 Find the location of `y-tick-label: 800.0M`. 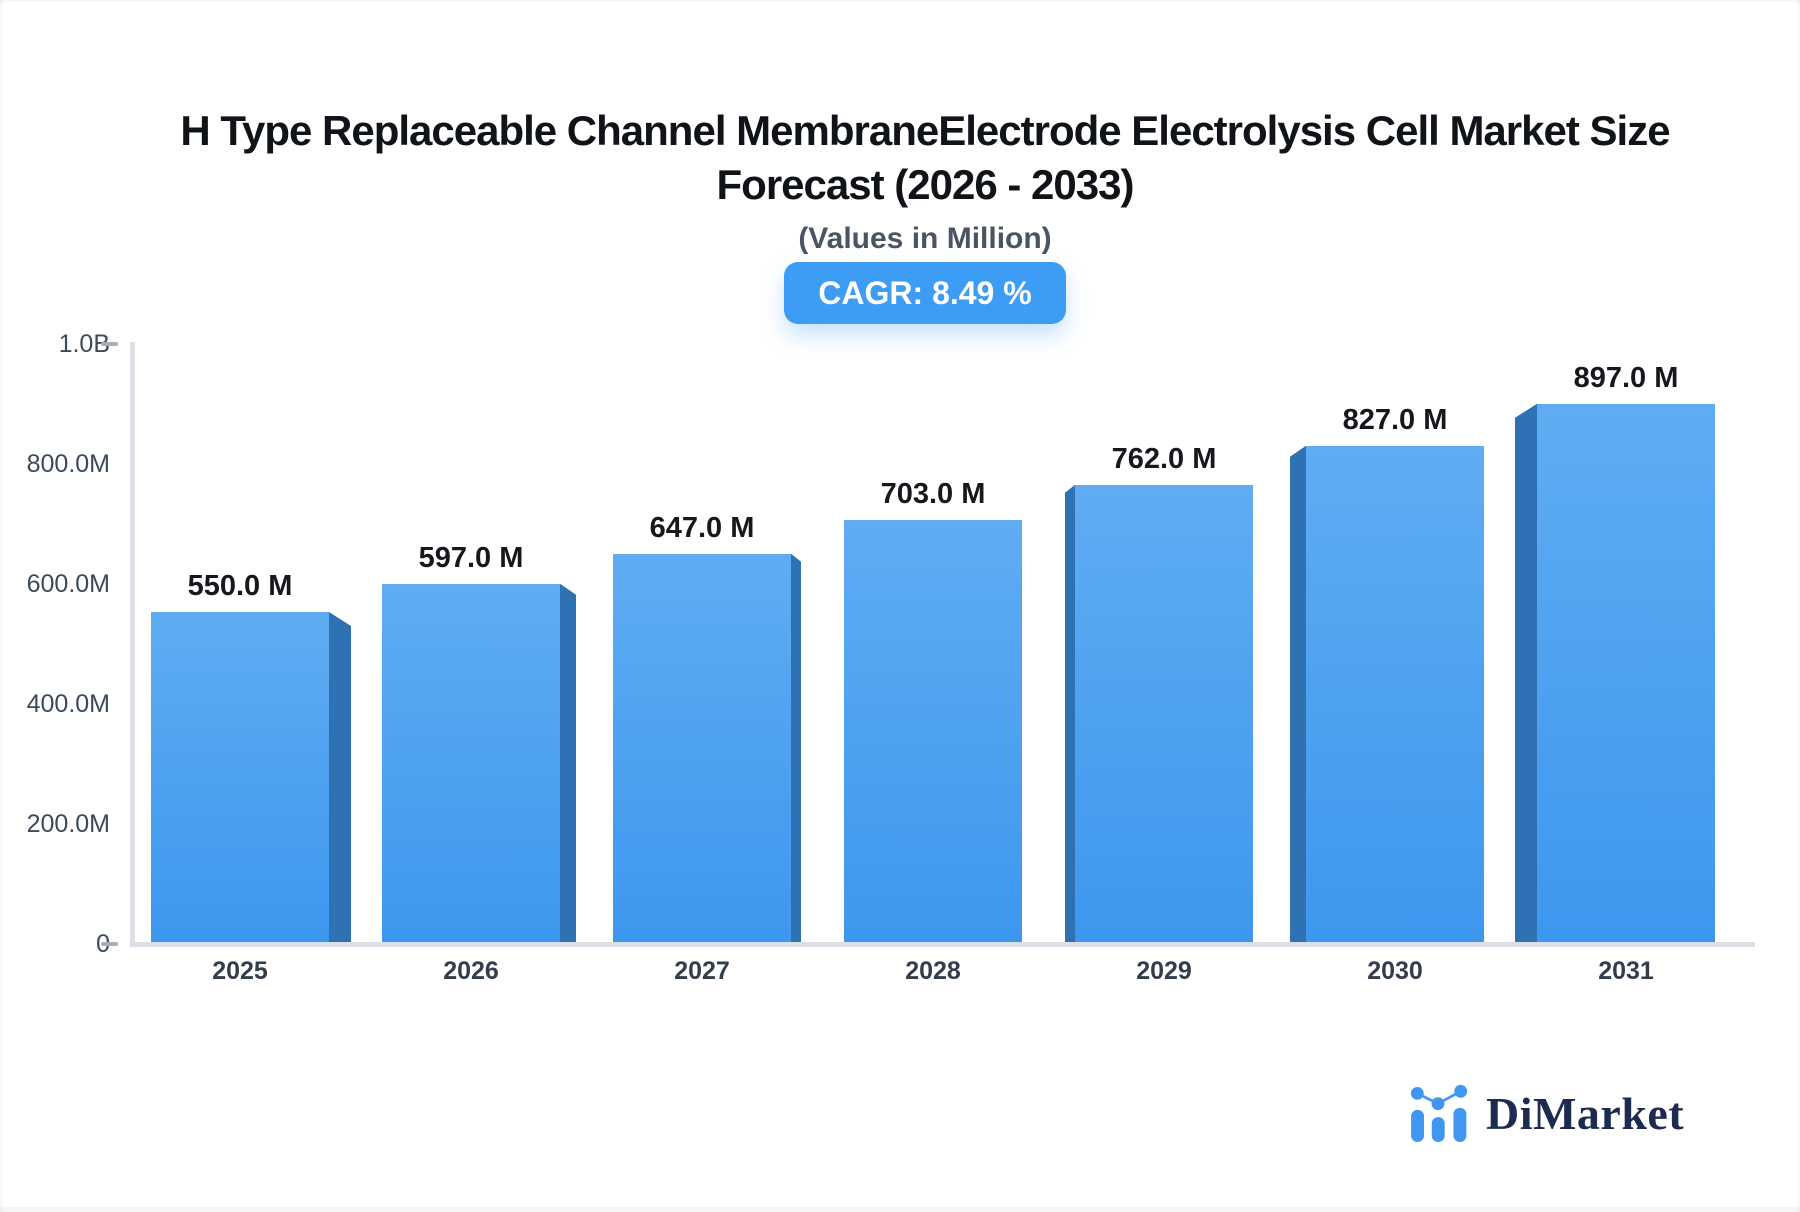

y-tick-label: 800.0M is located at coordinates (68, 464).